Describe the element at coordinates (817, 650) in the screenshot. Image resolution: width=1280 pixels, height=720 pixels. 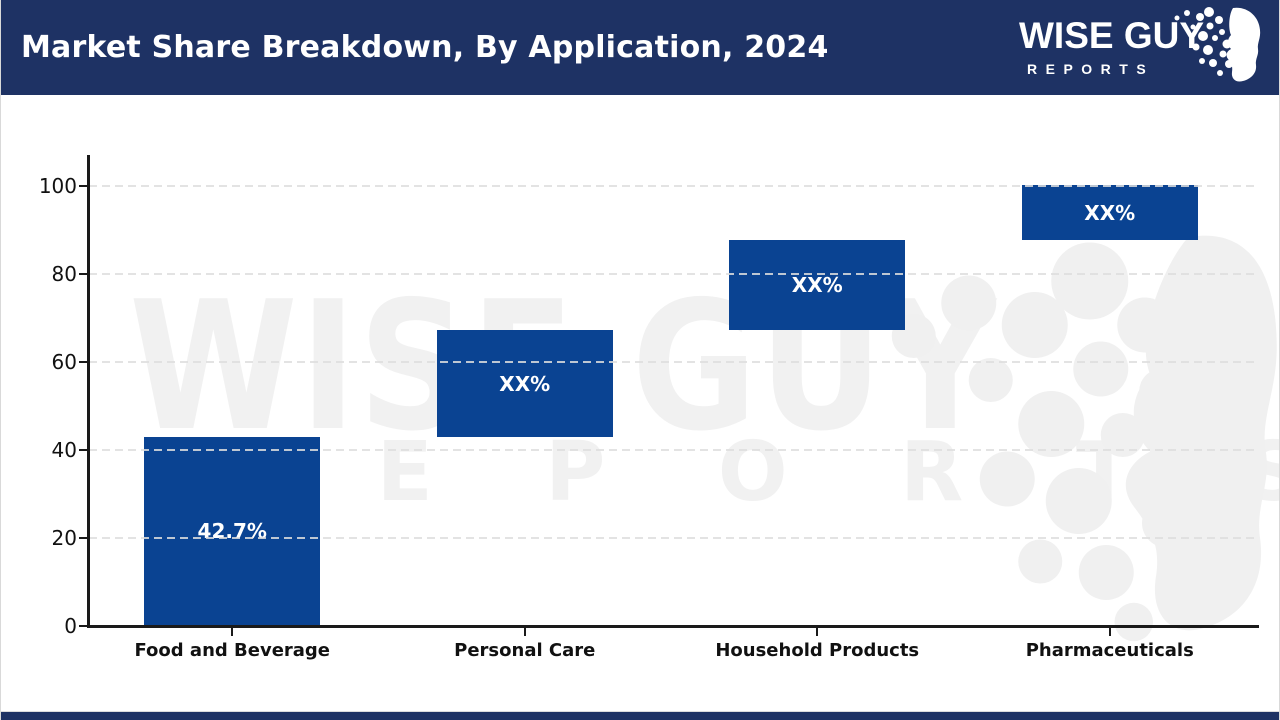
I see `x-category-label: Household Products` at that location.